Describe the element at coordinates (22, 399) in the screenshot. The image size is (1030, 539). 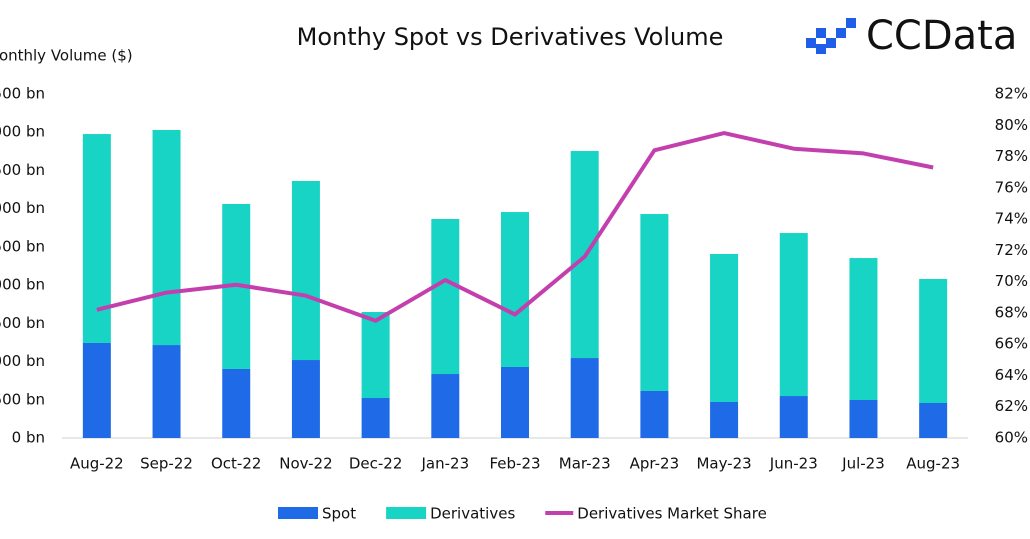
I see `y-tick-label: 500 bn` at that location.